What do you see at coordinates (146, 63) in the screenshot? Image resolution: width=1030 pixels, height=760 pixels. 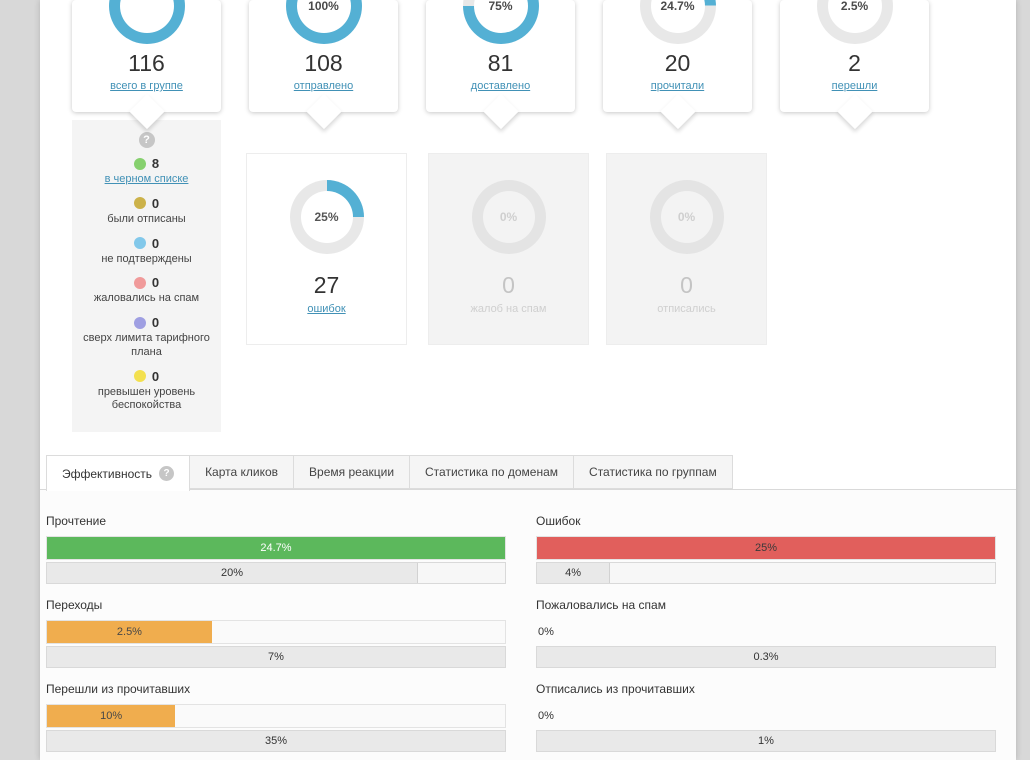 I see `summary-count: 116` at bounding box center [146, 63].